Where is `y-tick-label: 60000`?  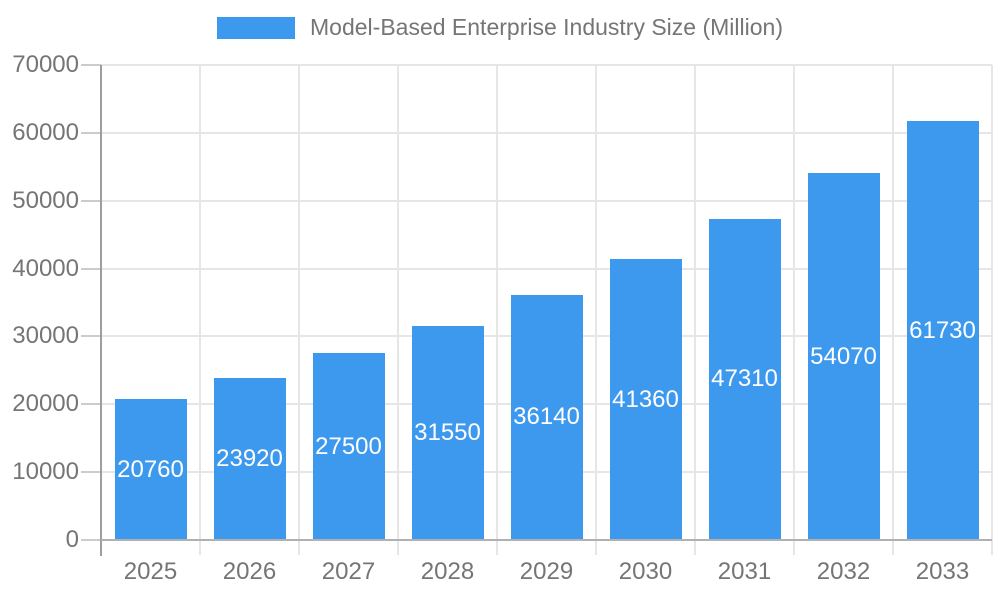
y-tick-label: 60000 is located at coordinates (45, 132).